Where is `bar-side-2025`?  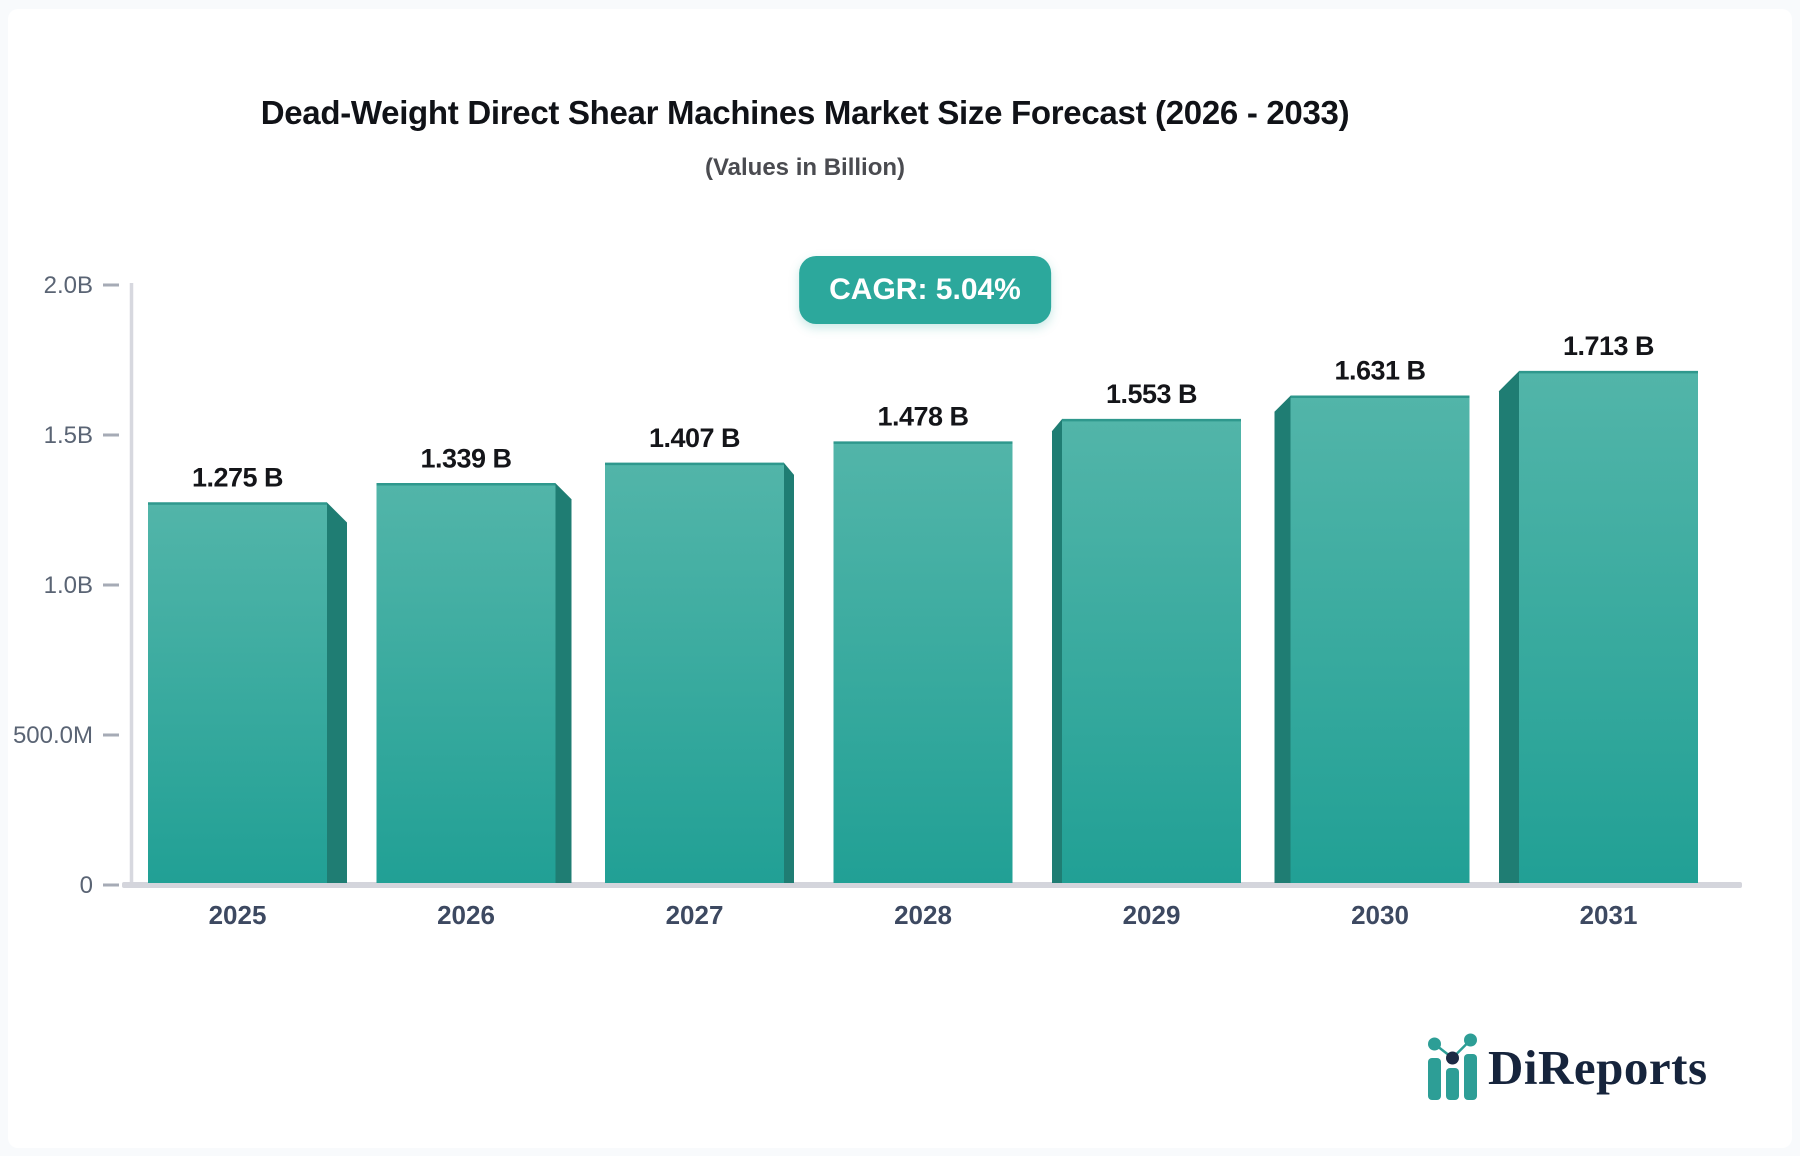
bar-side-2025 is located at coordinates (337, 692).